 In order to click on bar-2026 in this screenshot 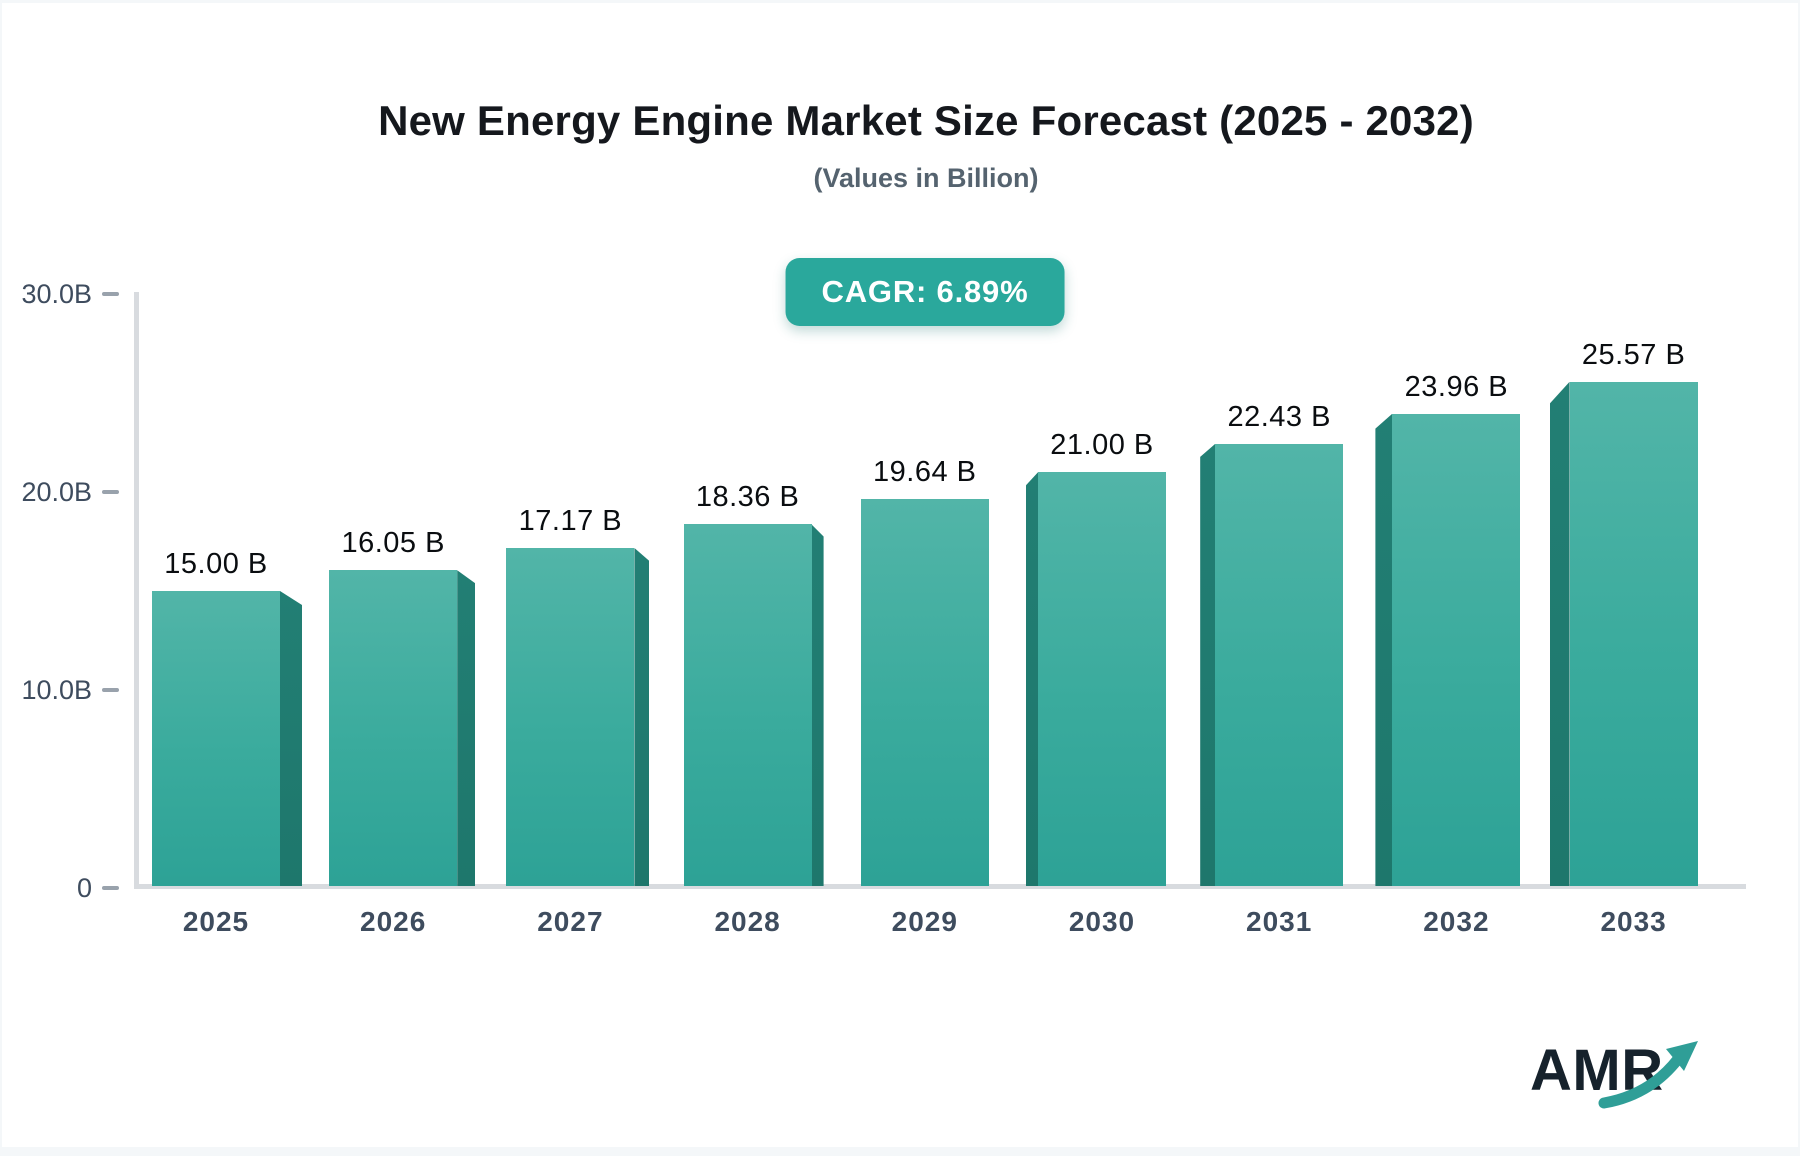, I will do `click(393, 728)`.